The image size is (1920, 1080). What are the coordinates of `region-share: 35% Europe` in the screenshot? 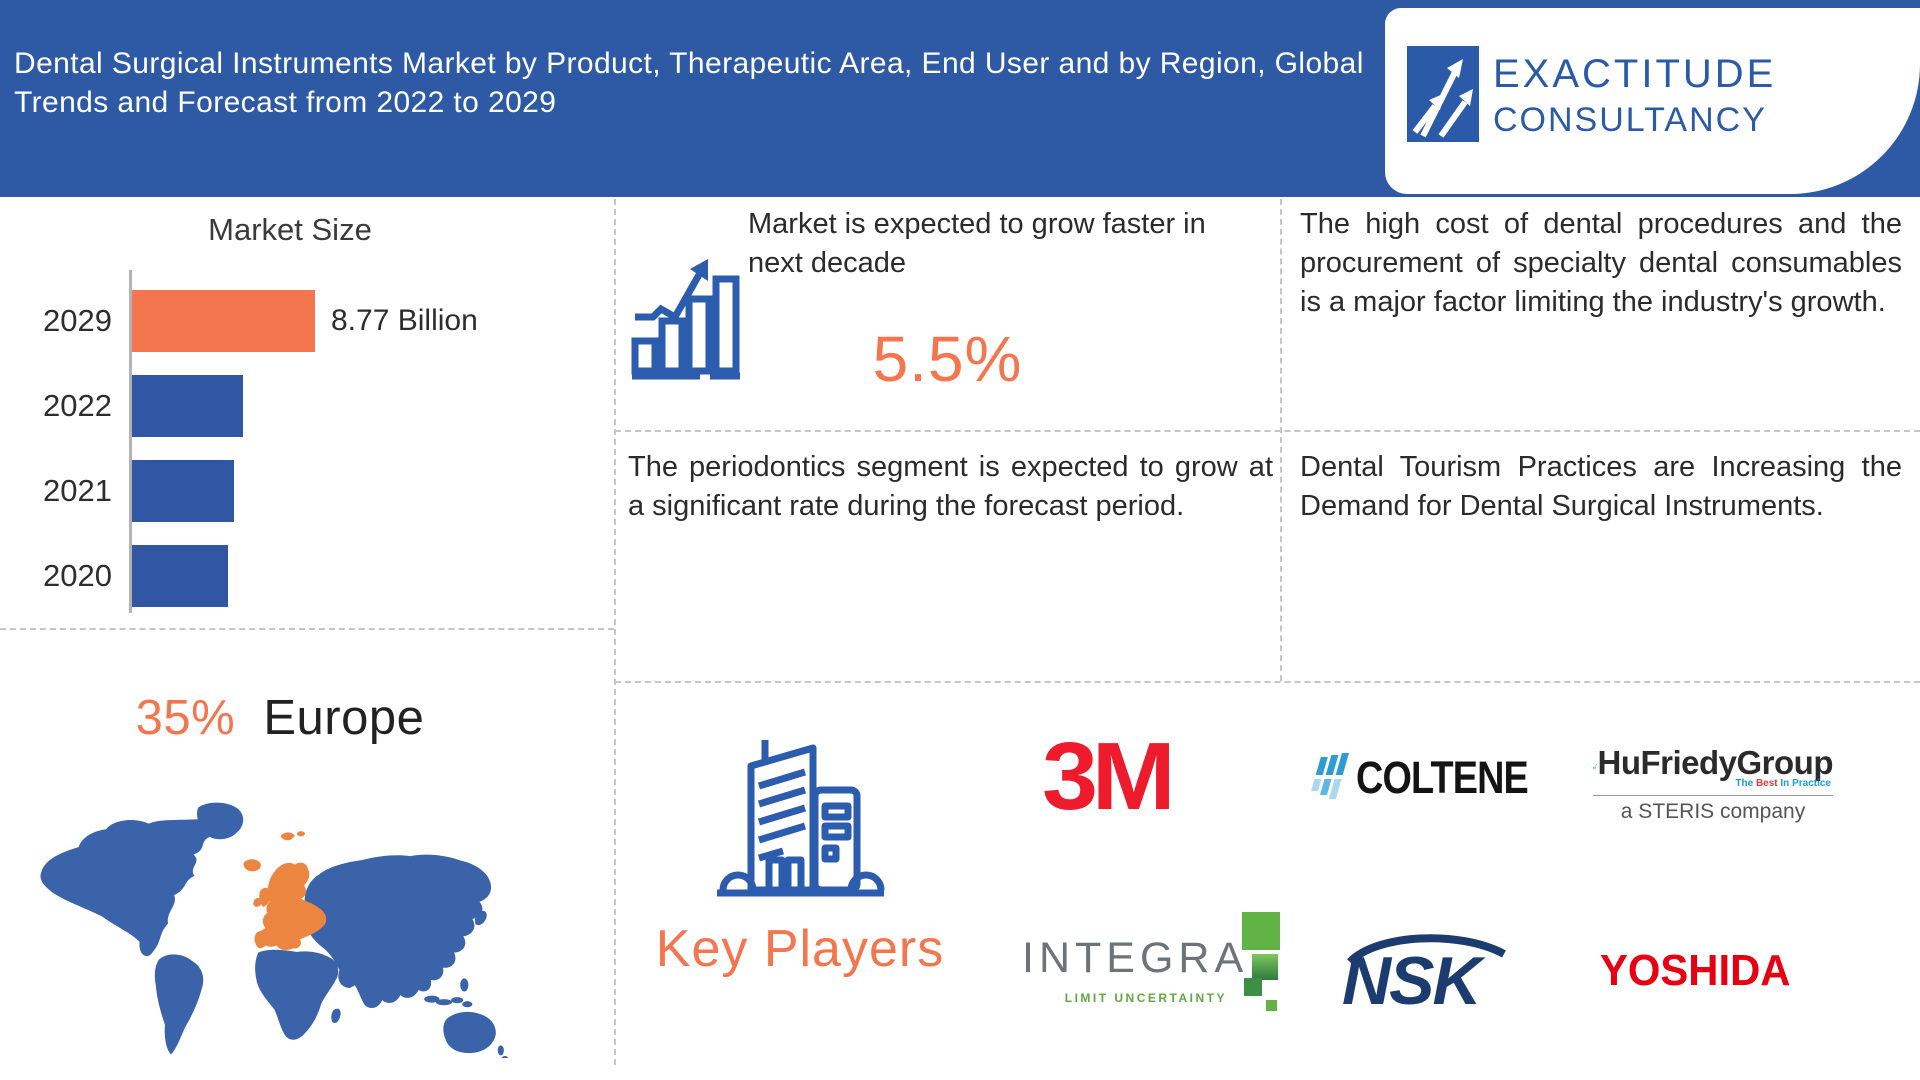 It's located at (280, 718).